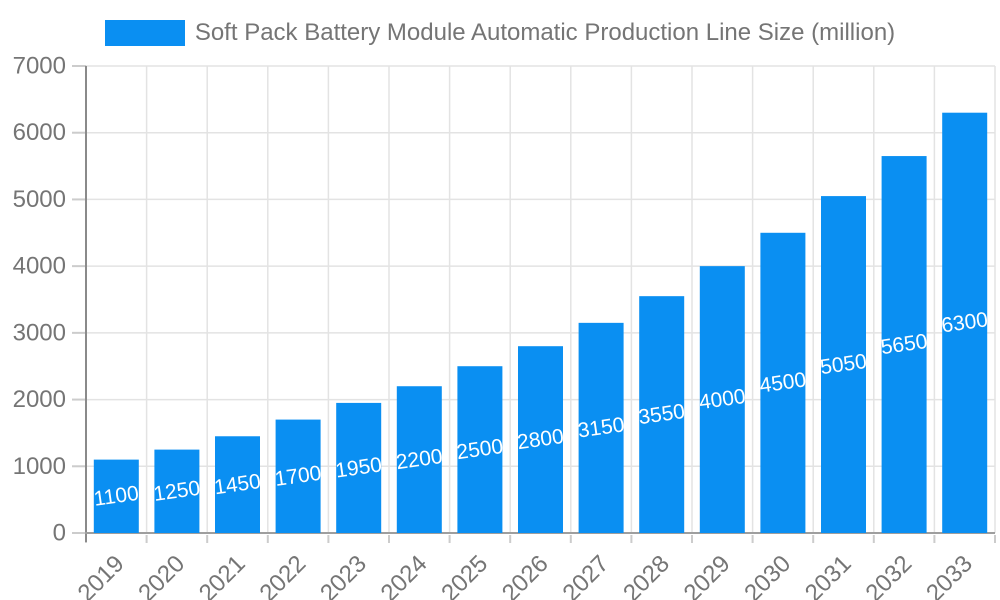 The image size is (1000, 600). I want to click on x-axis-label: 2029, so click(707, 575).